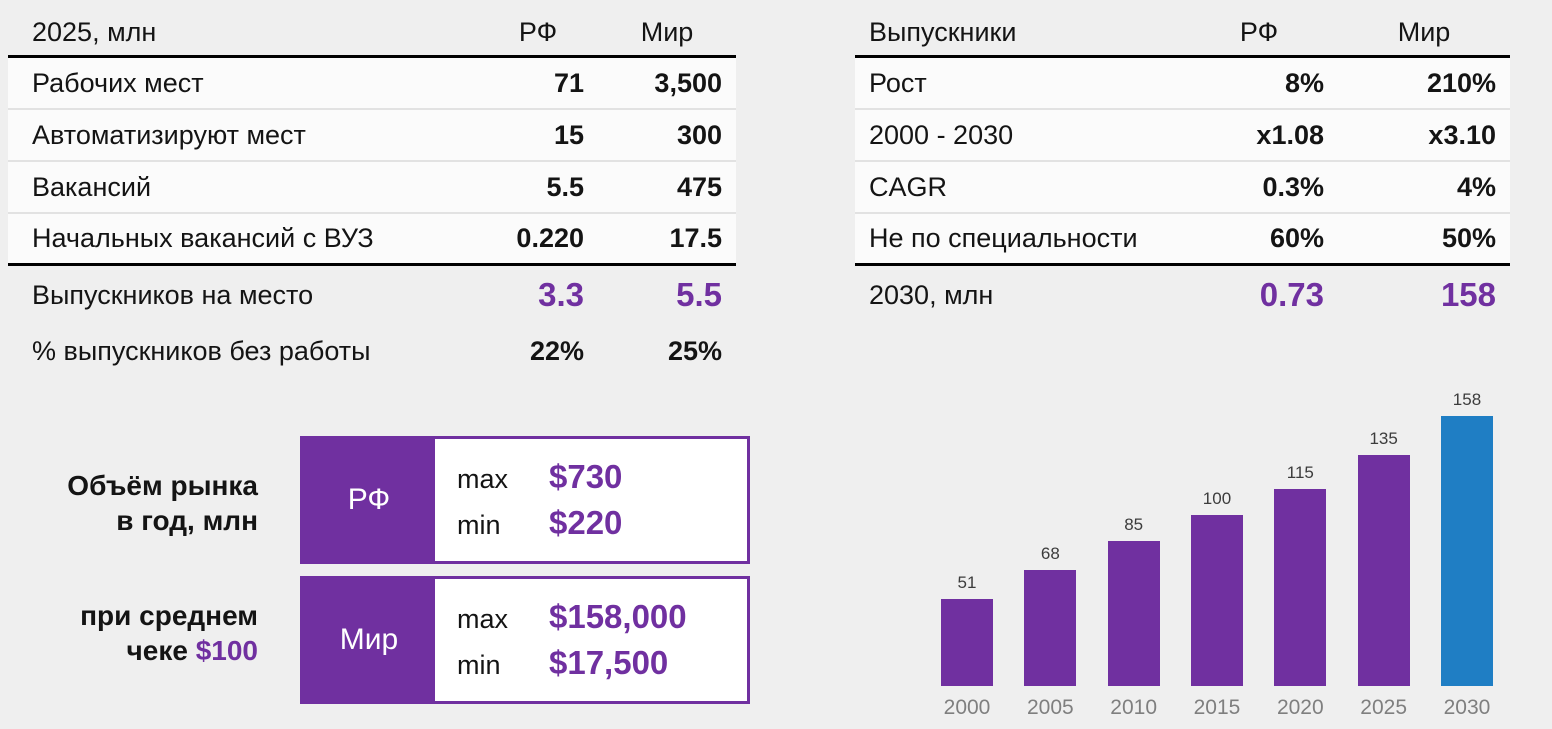 This screenshot has width=1552, height=729. What do you see at coordinates (699, 134) in the screenshot?
I see `row-value-world: 300` at bounding box center [699, 134].